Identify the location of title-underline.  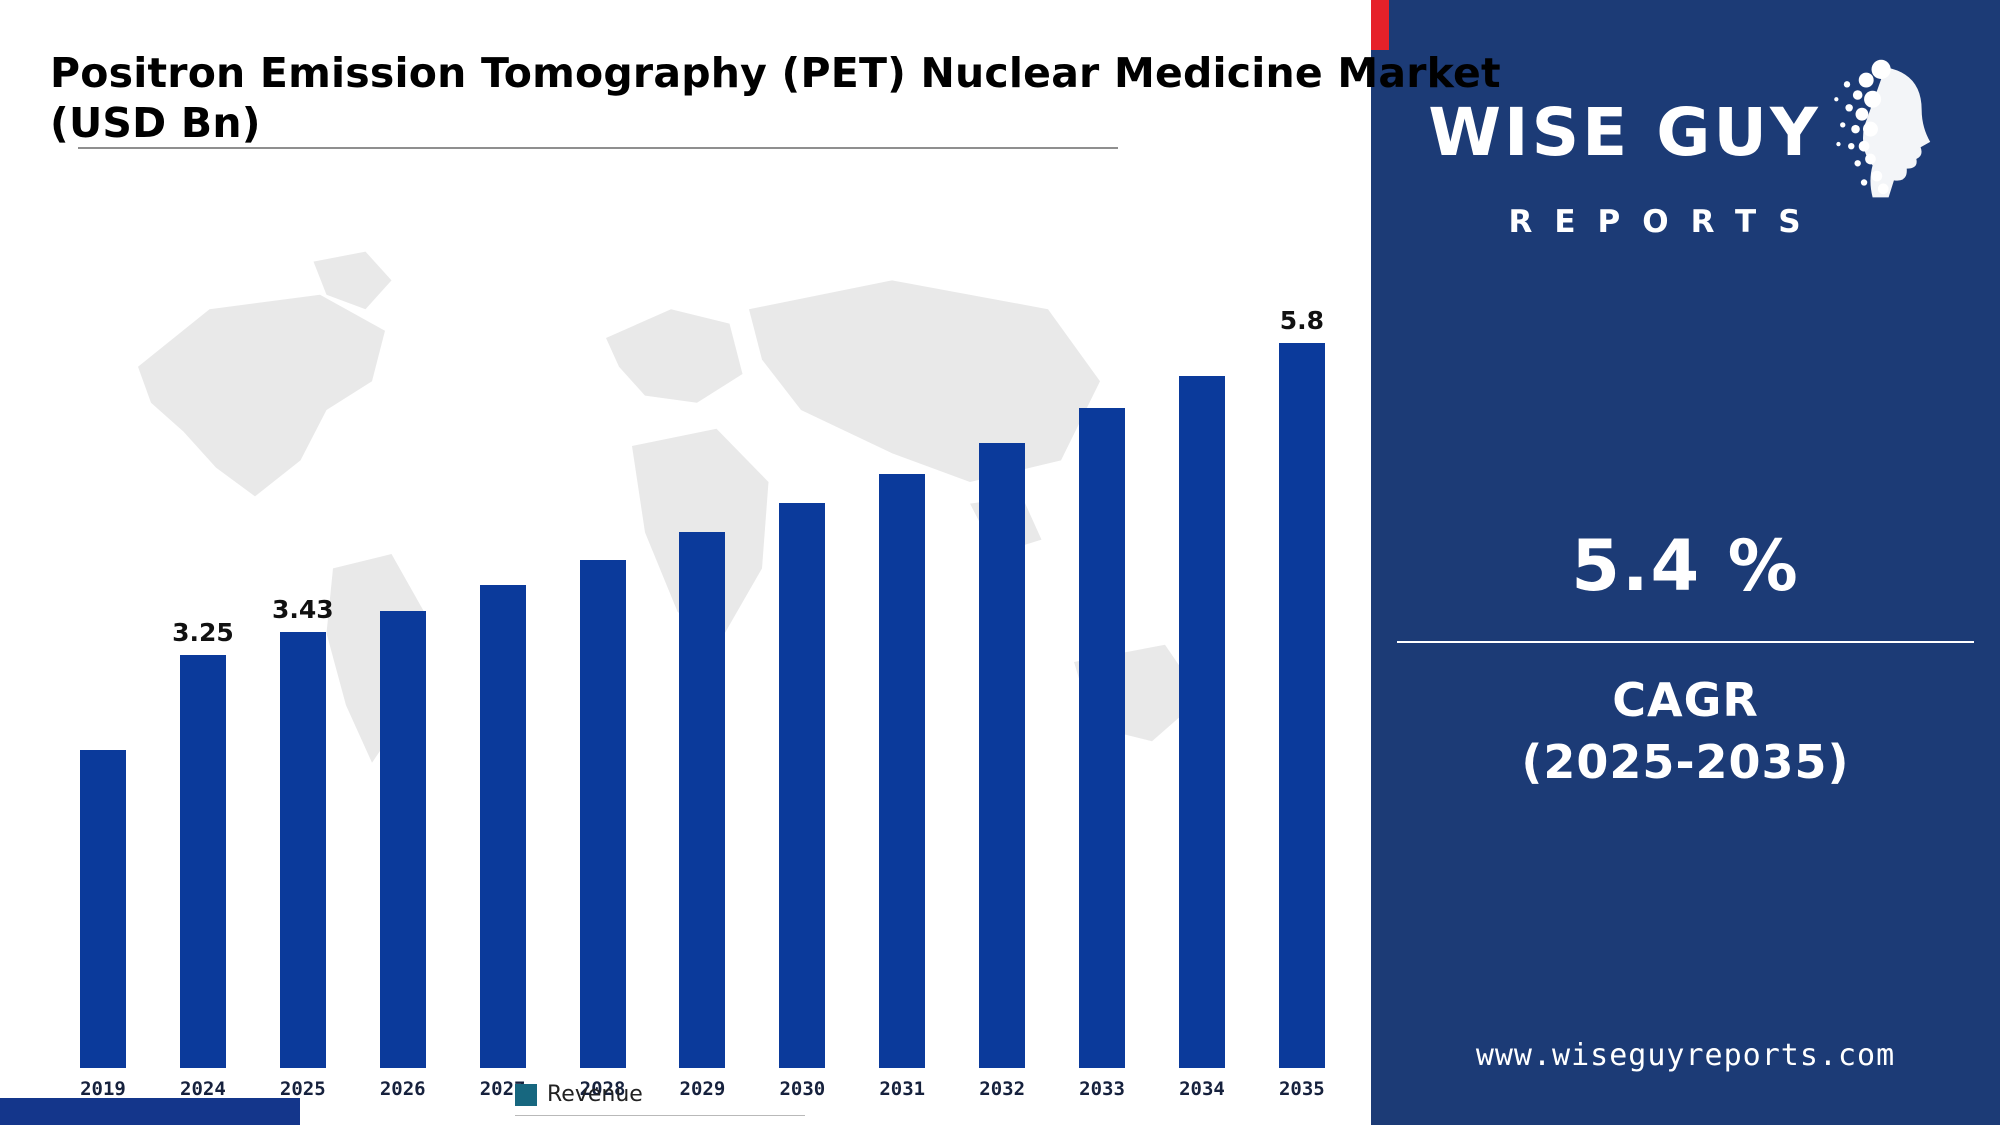
(598, 148).